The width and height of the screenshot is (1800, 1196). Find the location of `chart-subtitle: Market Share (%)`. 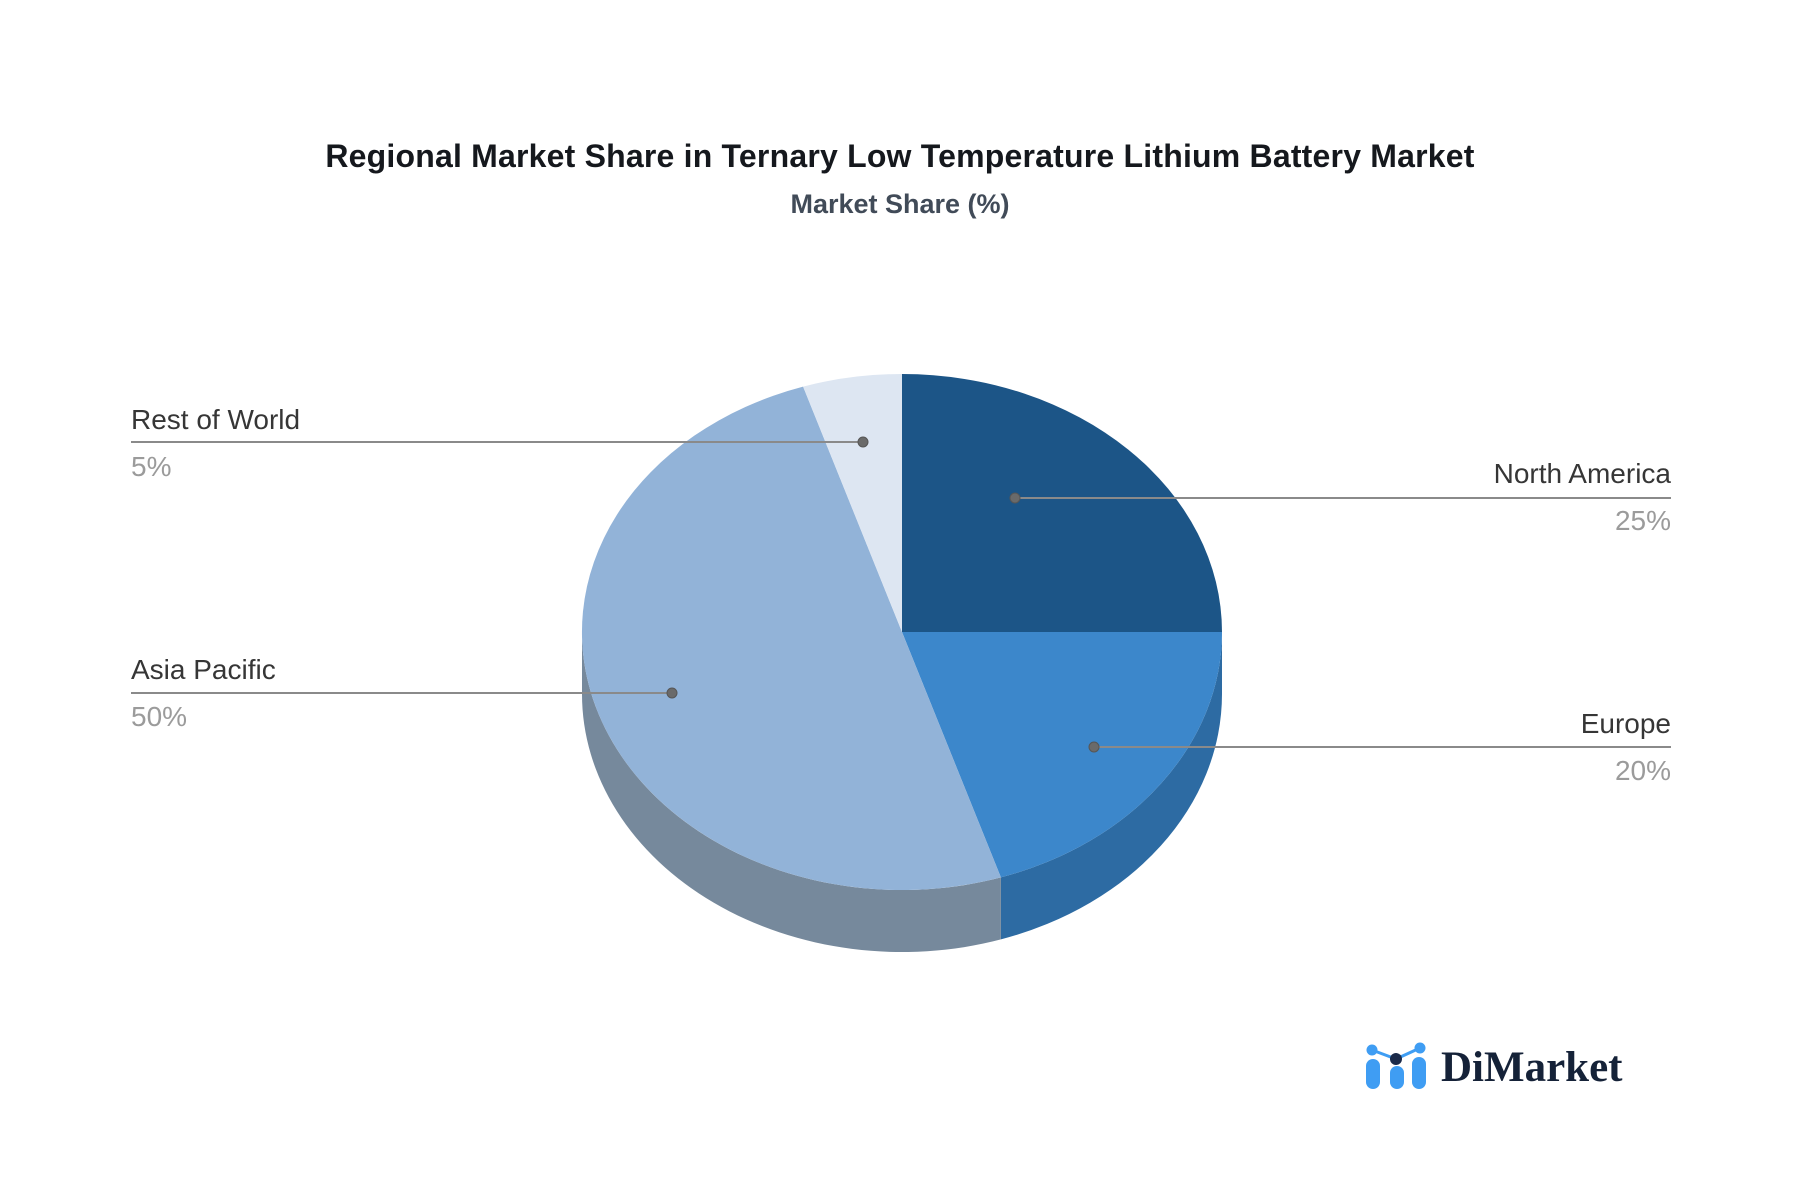

chart-subtitle: Market Share (%) is located at coordinates (900, 204).